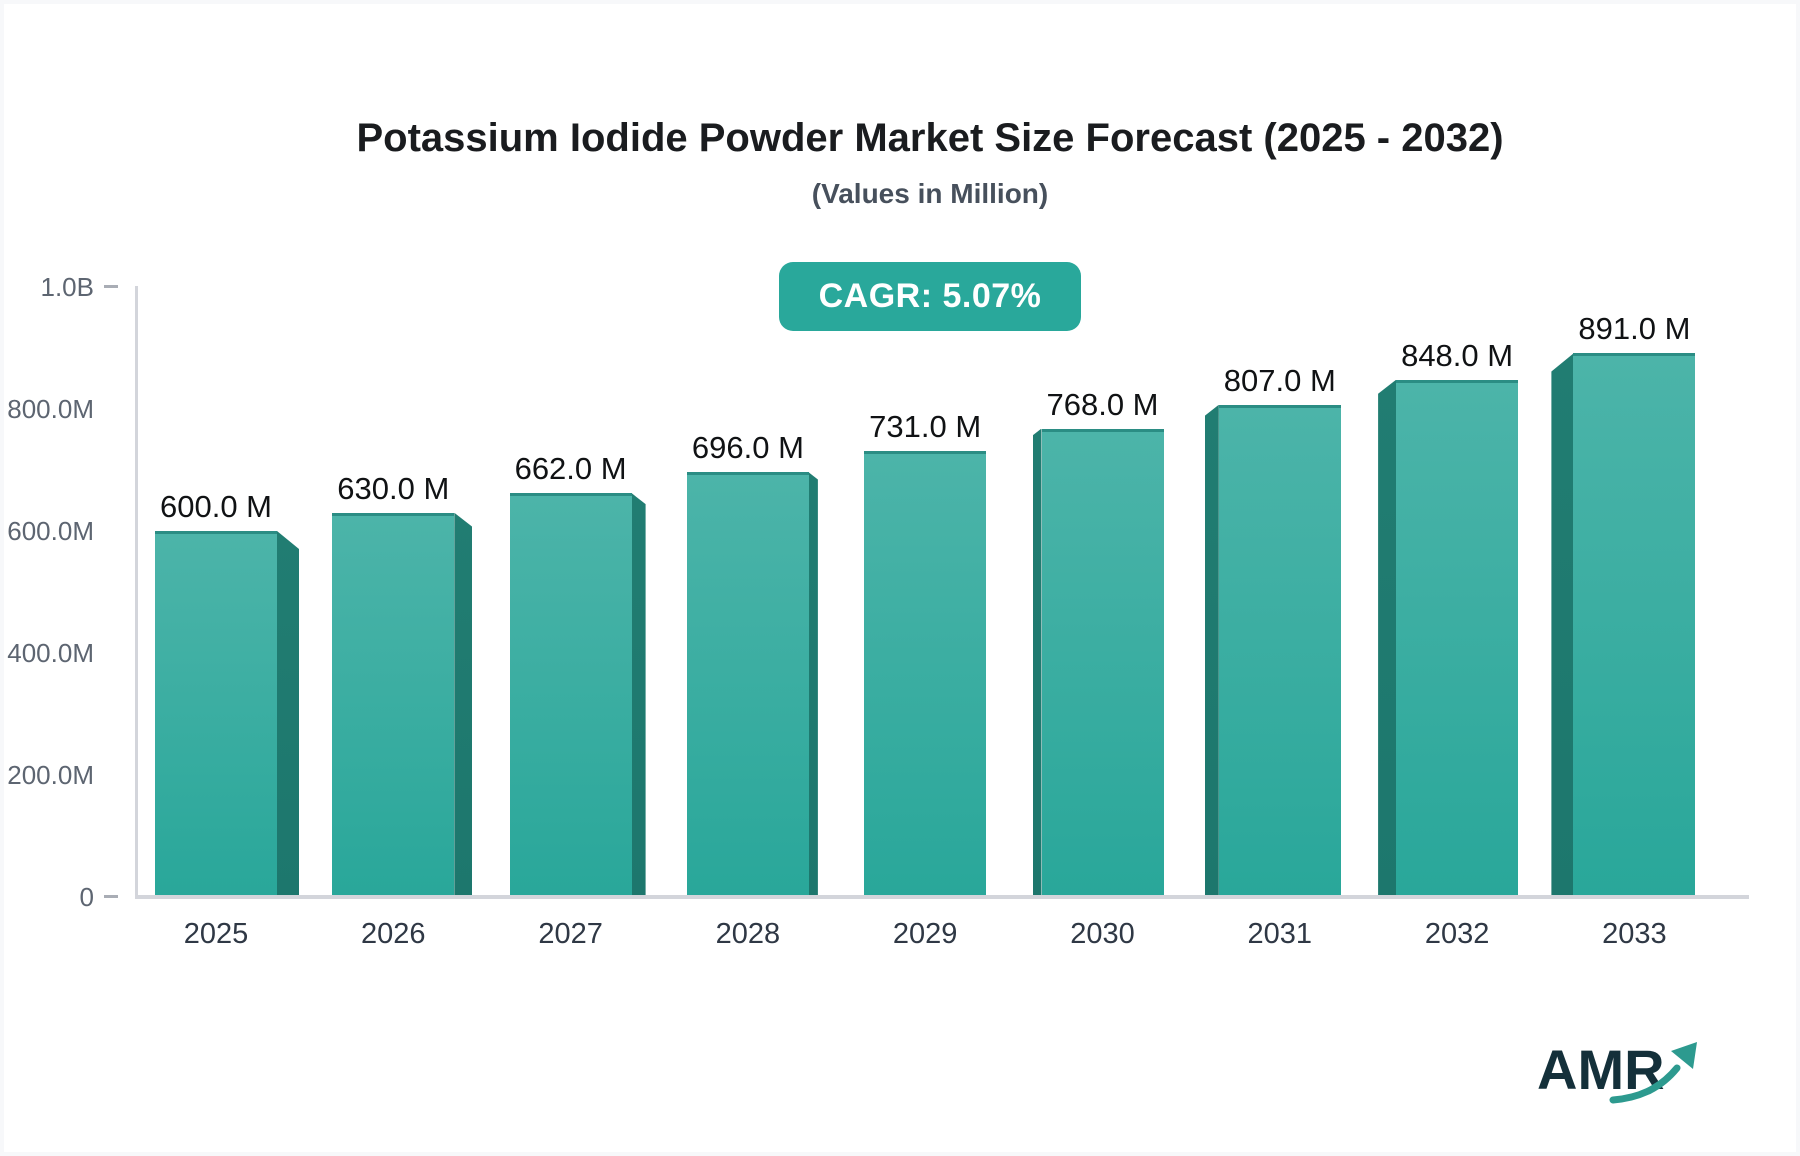 This screenshot has height=1156, width=1800. I want to click on y-axis-line, so click(136, 592).